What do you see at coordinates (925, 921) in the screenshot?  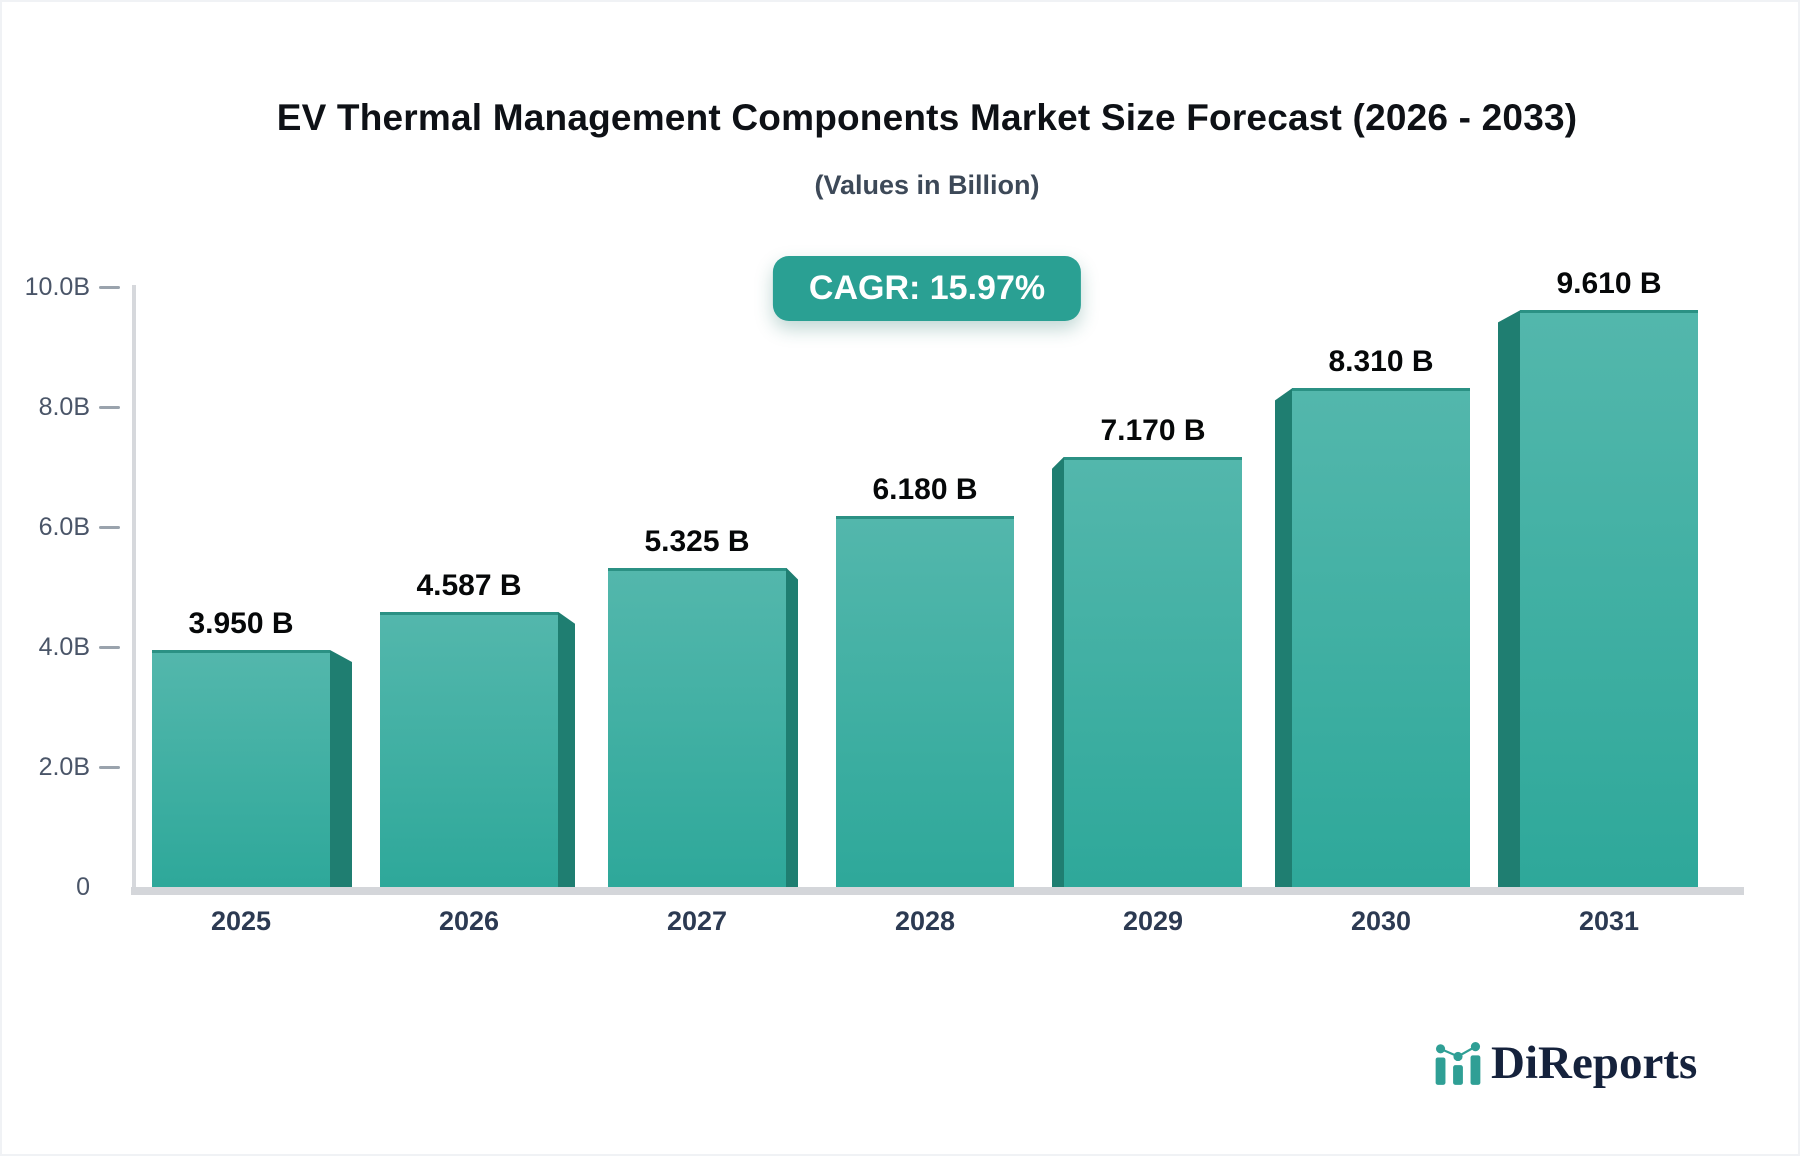 I see `x-axis-label-2028: 2028` at bounding box center [925, 921].